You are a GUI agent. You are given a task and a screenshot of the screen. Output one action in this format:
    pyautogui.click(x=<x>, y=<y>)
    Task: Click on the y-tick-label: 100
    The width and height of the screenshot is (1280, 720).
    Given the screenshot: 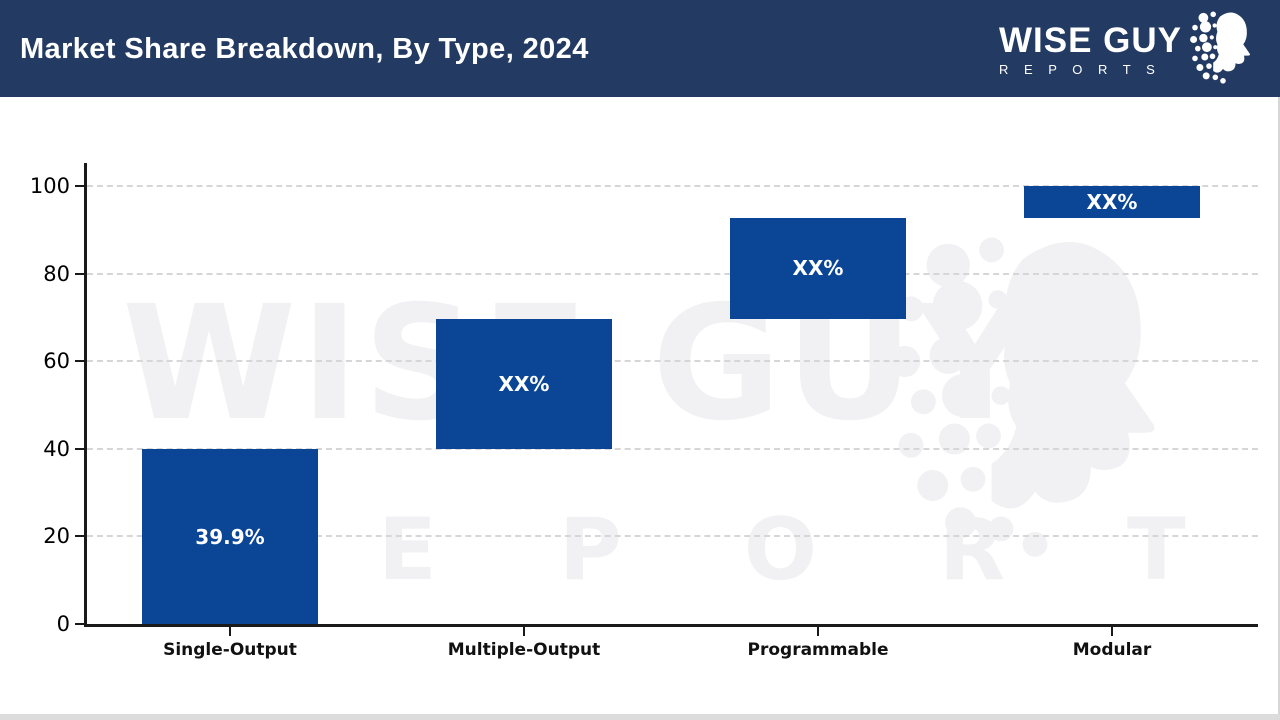 What is the action you would take?
    pyautogui.click(x=49, y=186)
    